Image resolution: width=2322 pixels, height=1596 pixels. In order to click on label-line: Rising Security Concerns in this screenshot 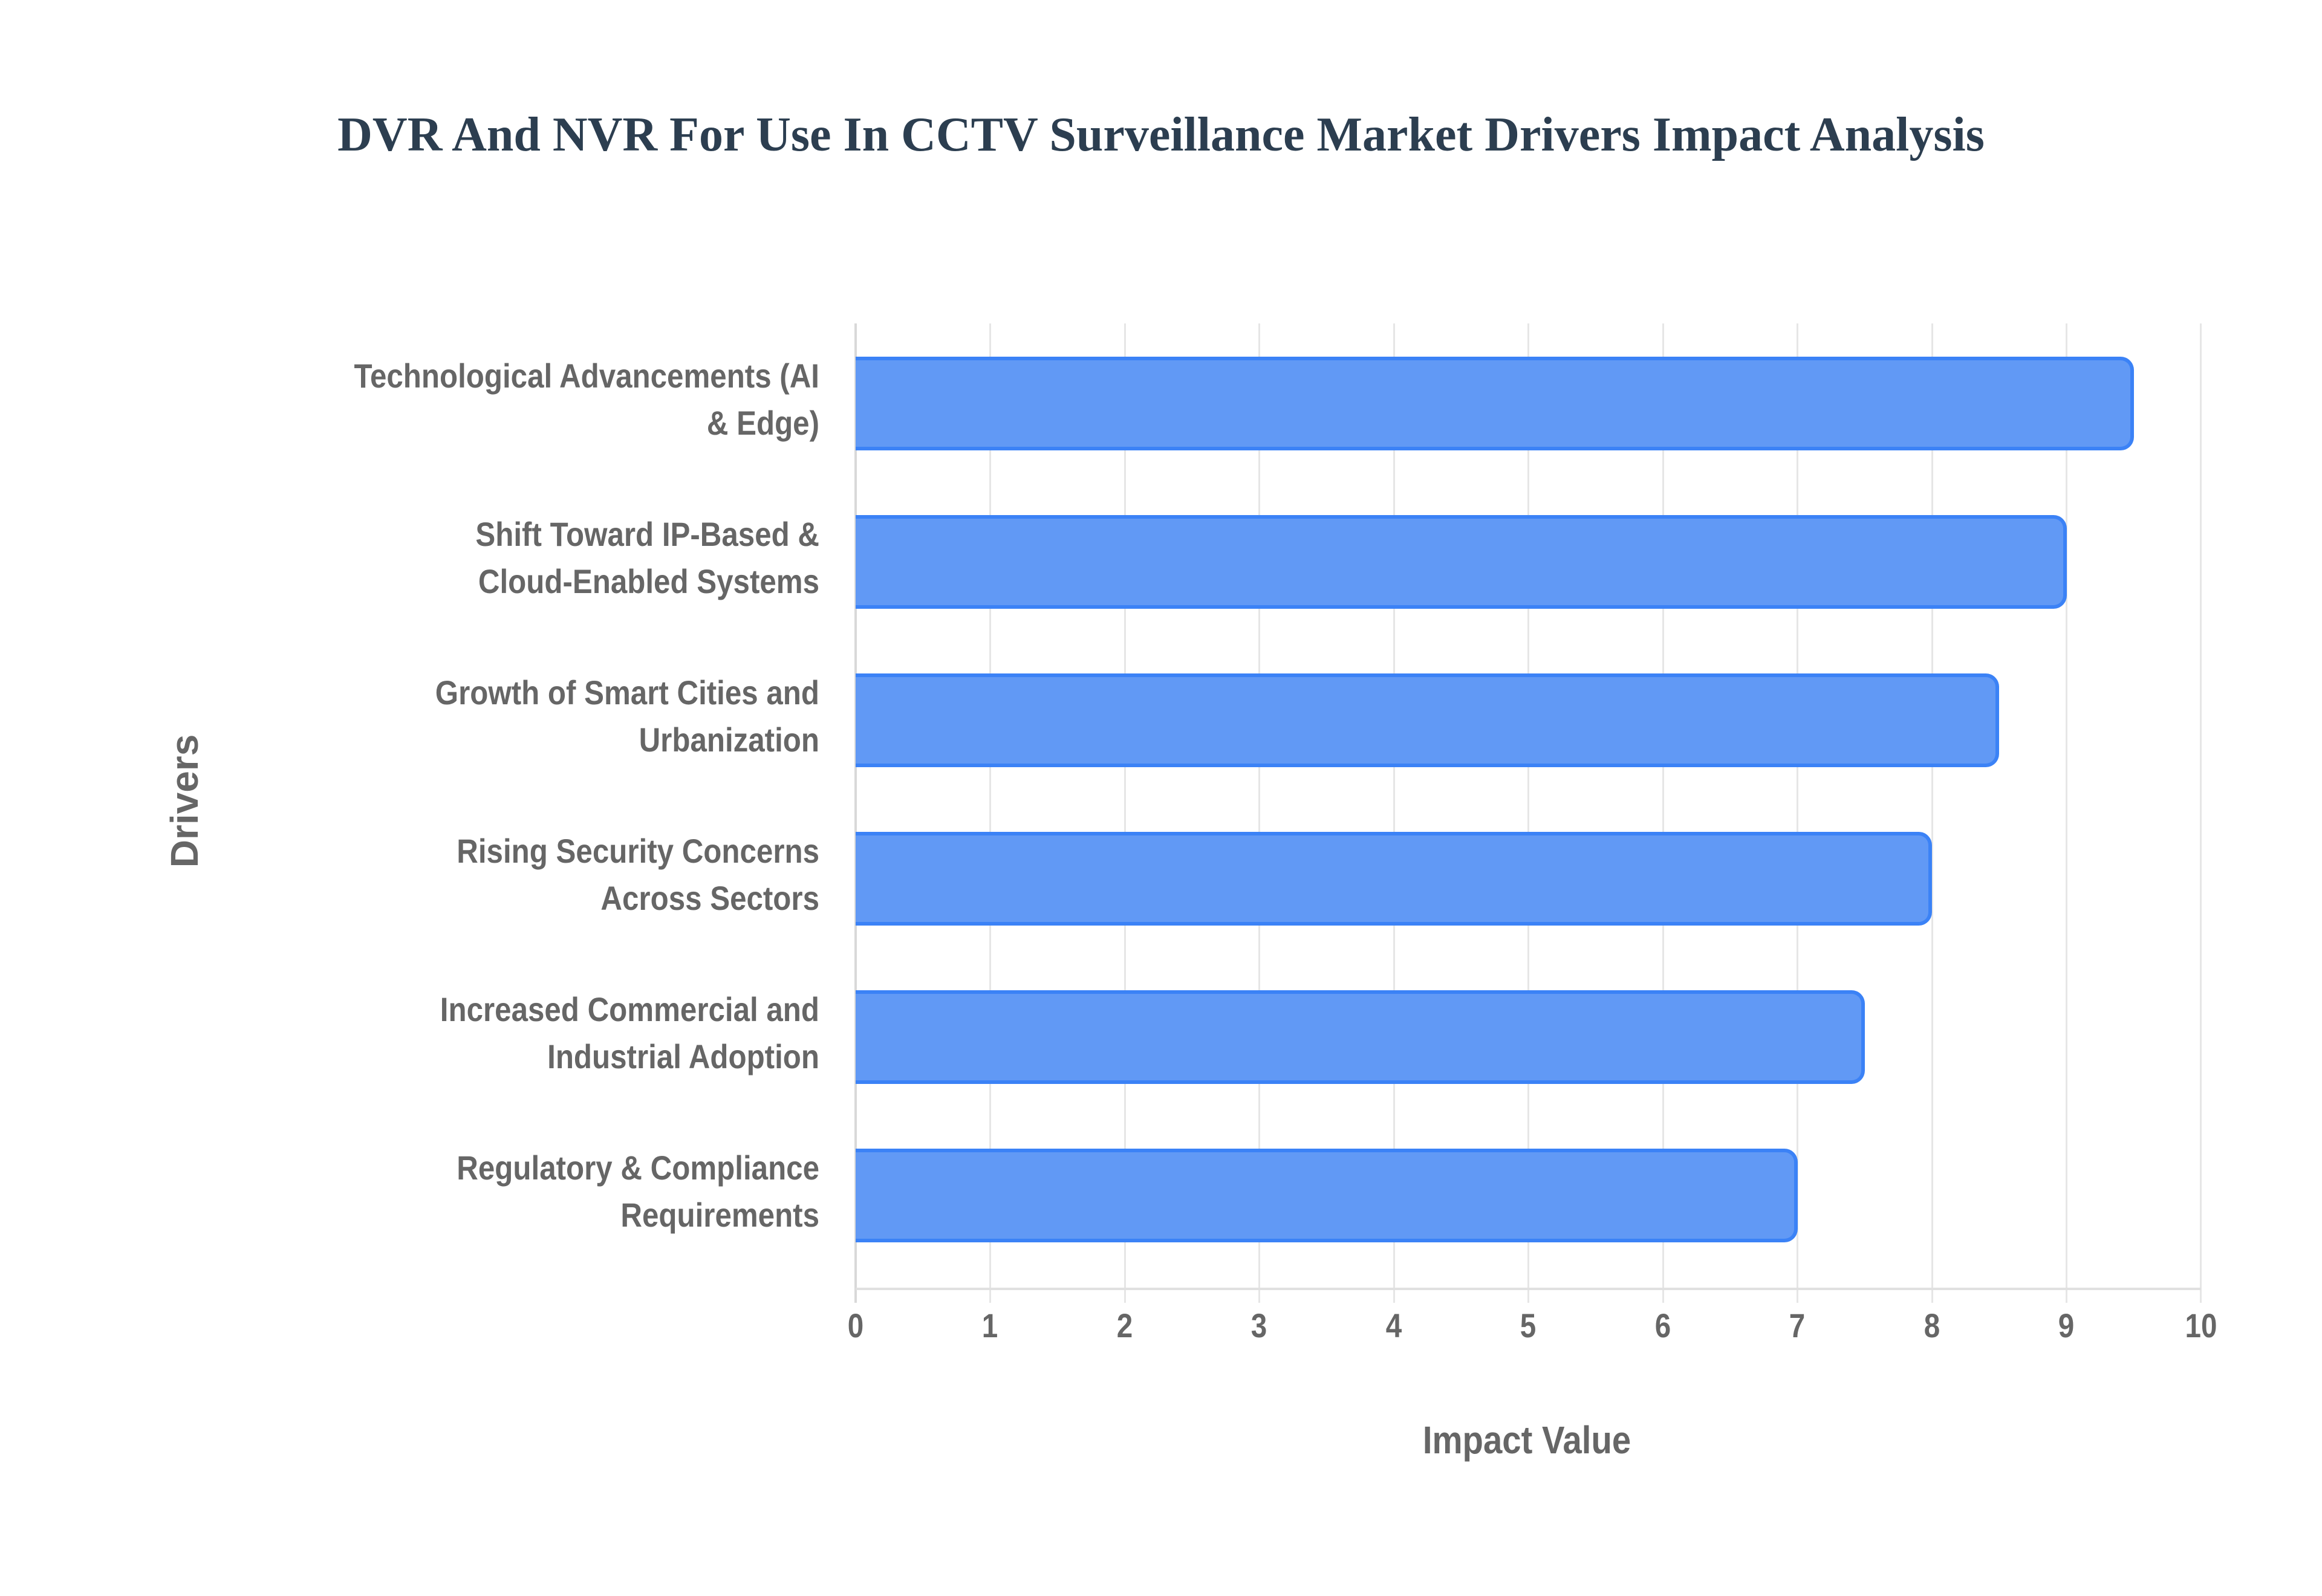, I will do `click(638, 851)`.